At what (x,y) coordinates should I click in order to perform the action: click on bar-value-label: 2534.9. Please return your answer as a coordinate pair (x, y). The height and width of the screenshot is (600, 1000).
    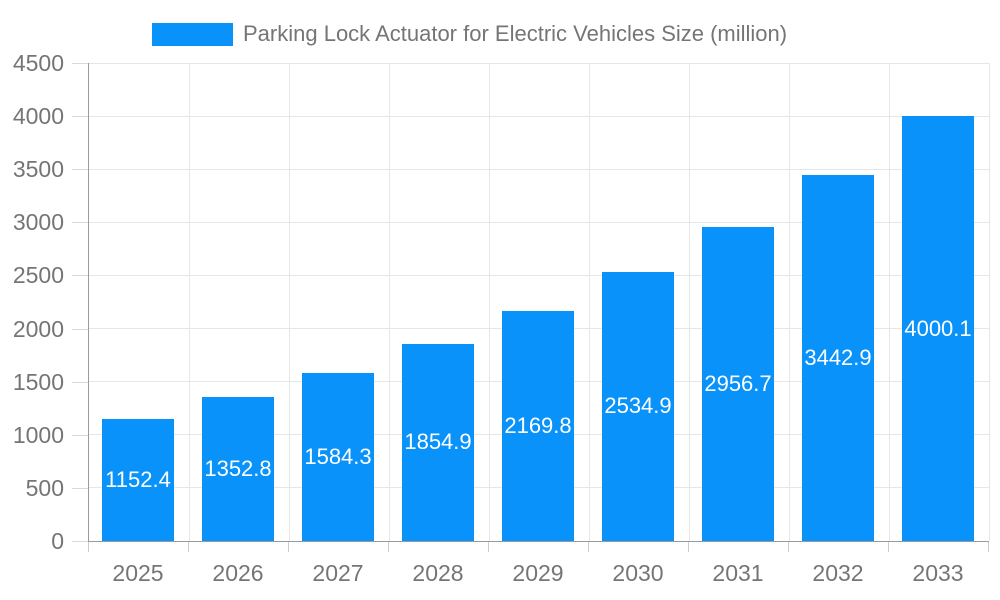
    Looking at the image, I should click on (638, 406).